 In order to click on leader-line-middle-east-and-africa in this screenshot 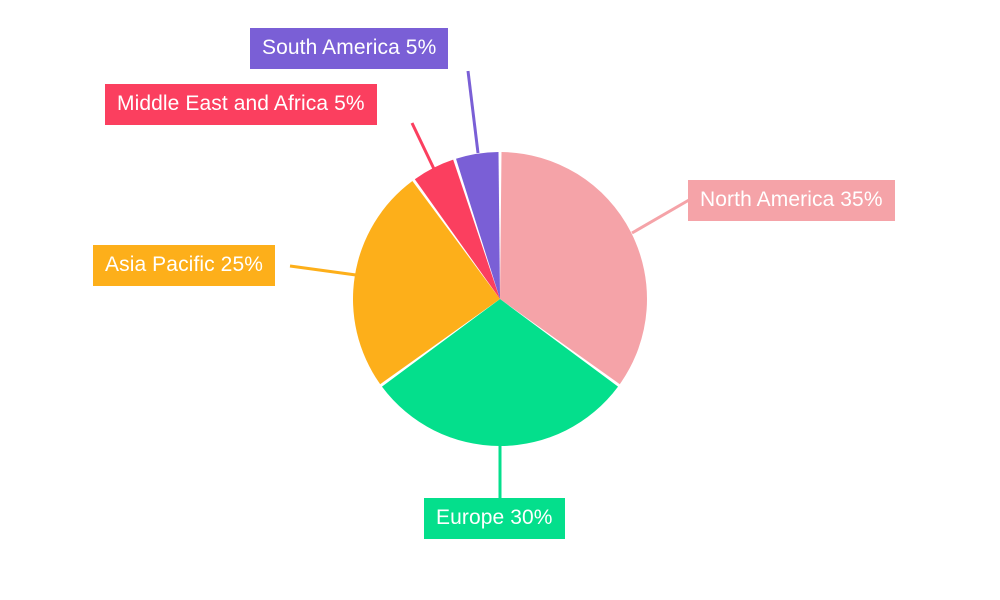, I will do `click(423, 146)`.